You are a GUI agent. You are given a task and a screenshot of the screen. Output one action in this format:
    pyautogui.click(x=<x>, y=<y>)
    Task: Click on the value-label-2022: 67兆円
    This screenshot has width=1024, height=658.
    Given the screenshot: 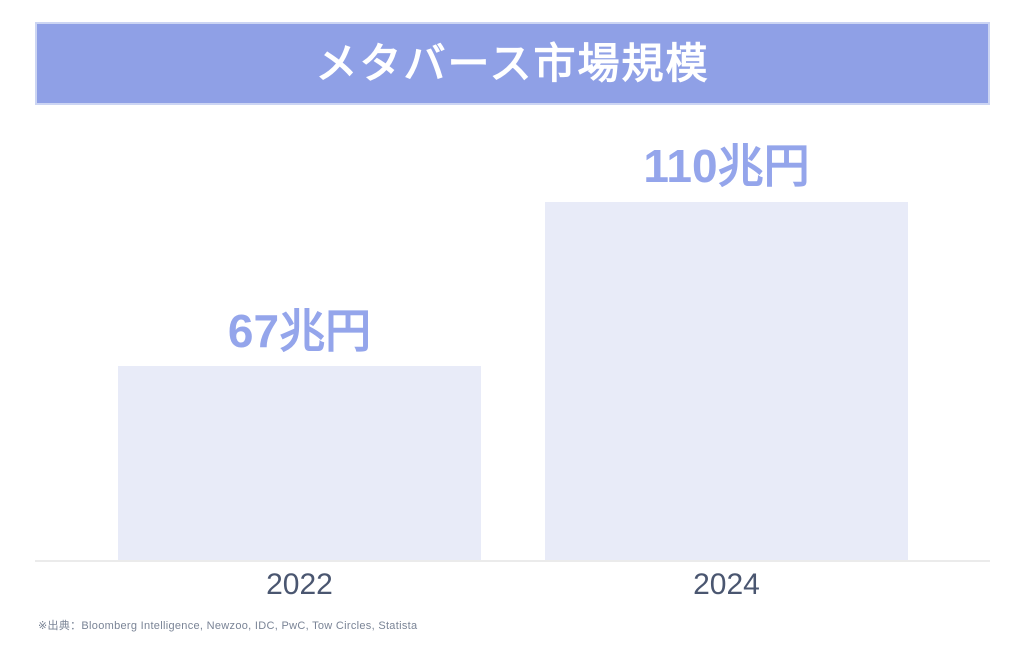 What is the action you would take?
    pyautogui.click(x=299, y=331)
    